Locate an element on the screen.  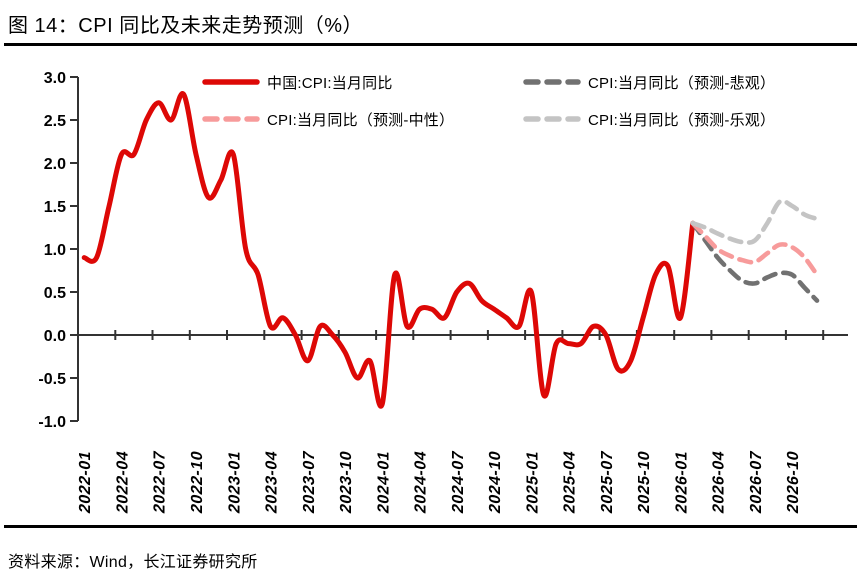
footer-rule is located at coordinates (430, 526).